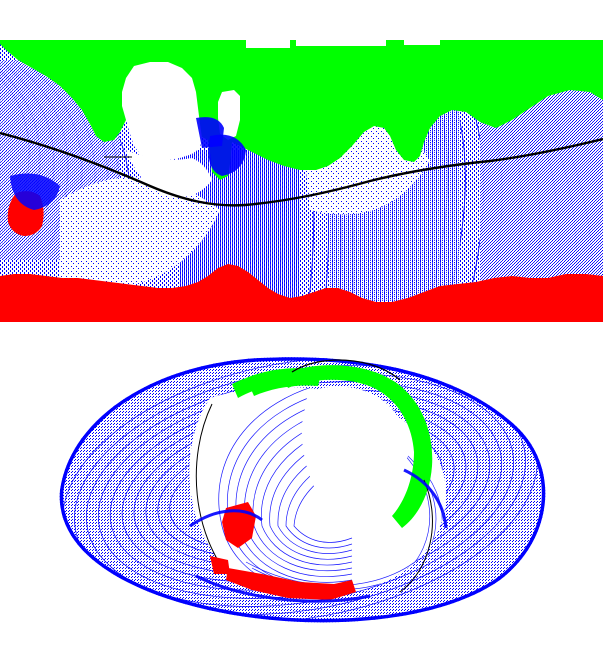  Describe the element at coordinates (422, 42) in the screenshot. I see `north-band-gap-c` at that location.